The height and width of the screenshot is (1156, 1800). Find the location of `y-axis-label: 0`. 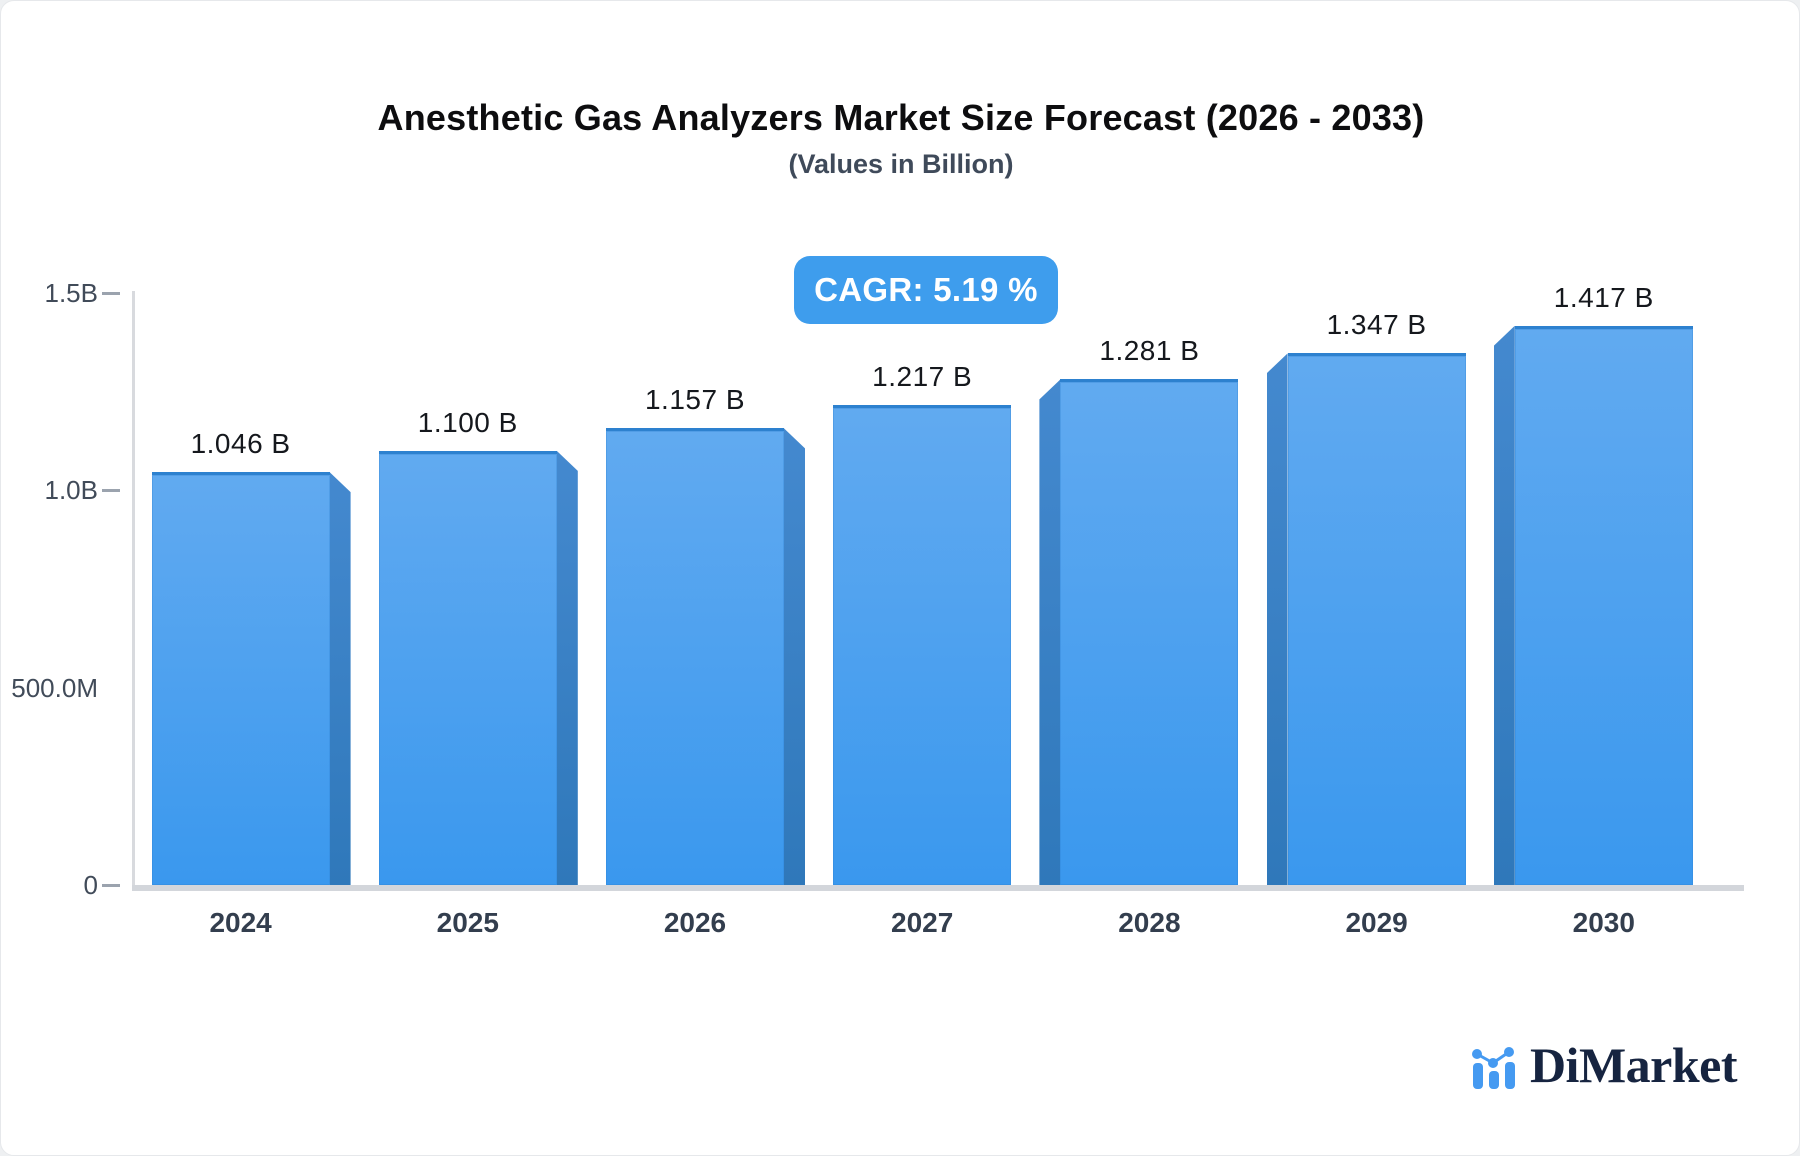

y-axis-label: 0 is located at coordinates (90, 885).